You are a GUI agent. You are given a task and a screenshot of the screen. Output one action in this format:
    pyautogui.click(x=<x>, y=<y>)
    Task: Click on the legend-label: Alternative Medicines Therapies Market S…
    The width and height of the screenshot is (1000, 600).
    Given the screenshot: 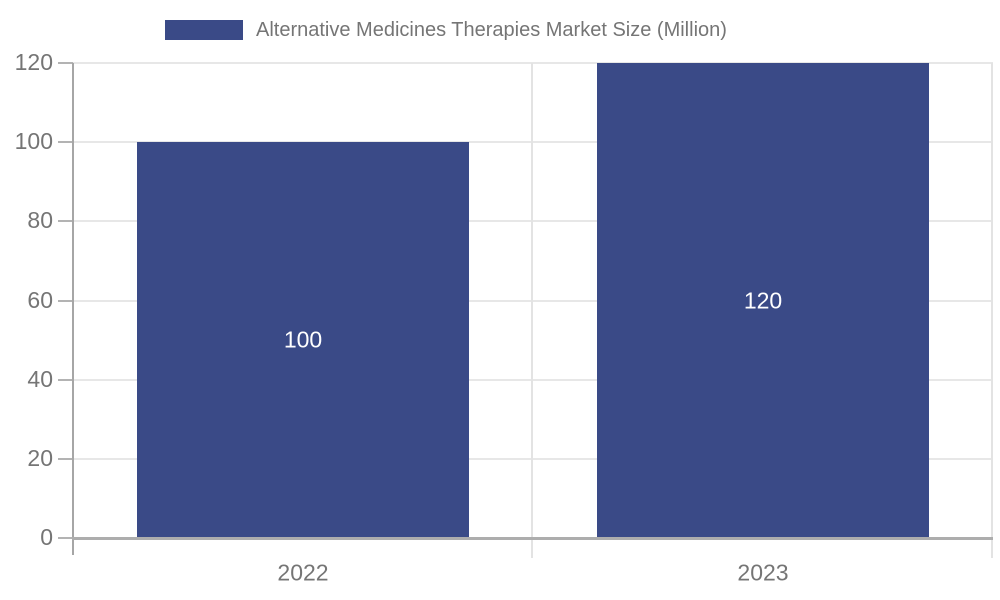 What is the action you would take?
    pyautogui.click(x=491, y=30)
    